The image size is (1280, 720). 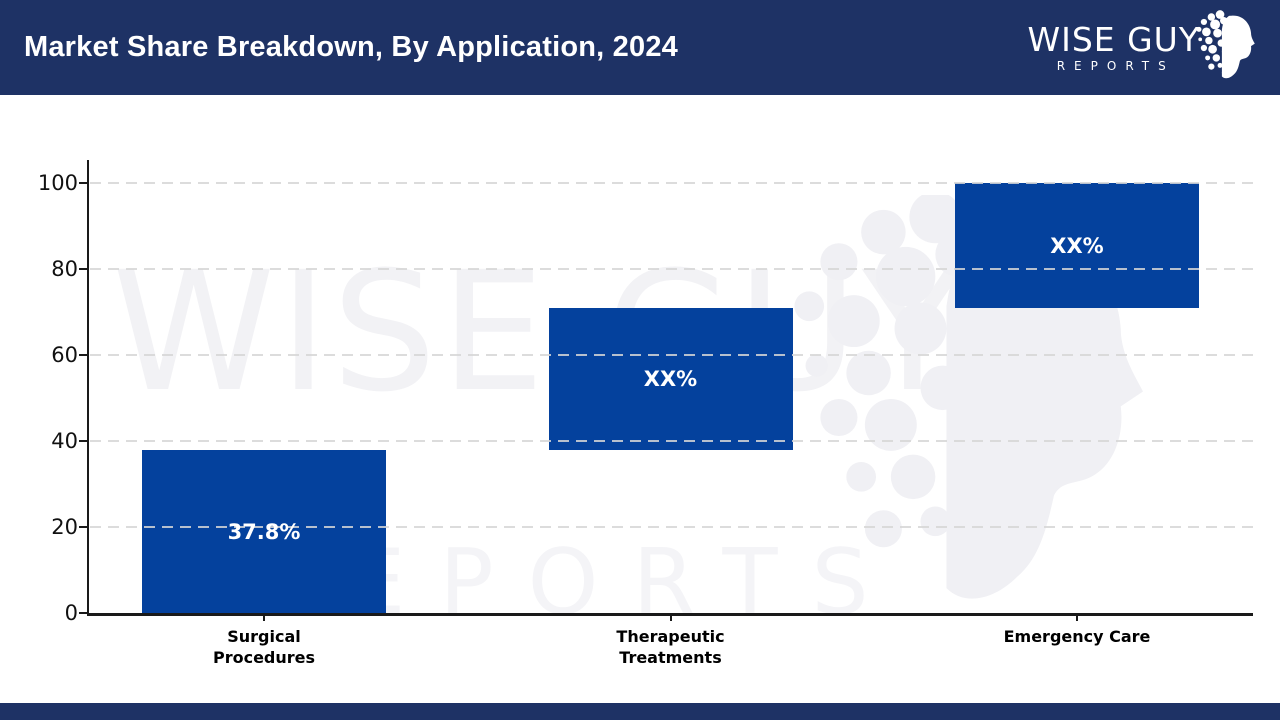 I want to click on brand-logo-text: WISE GUY REPORTS, so click(x=1113, y=48).